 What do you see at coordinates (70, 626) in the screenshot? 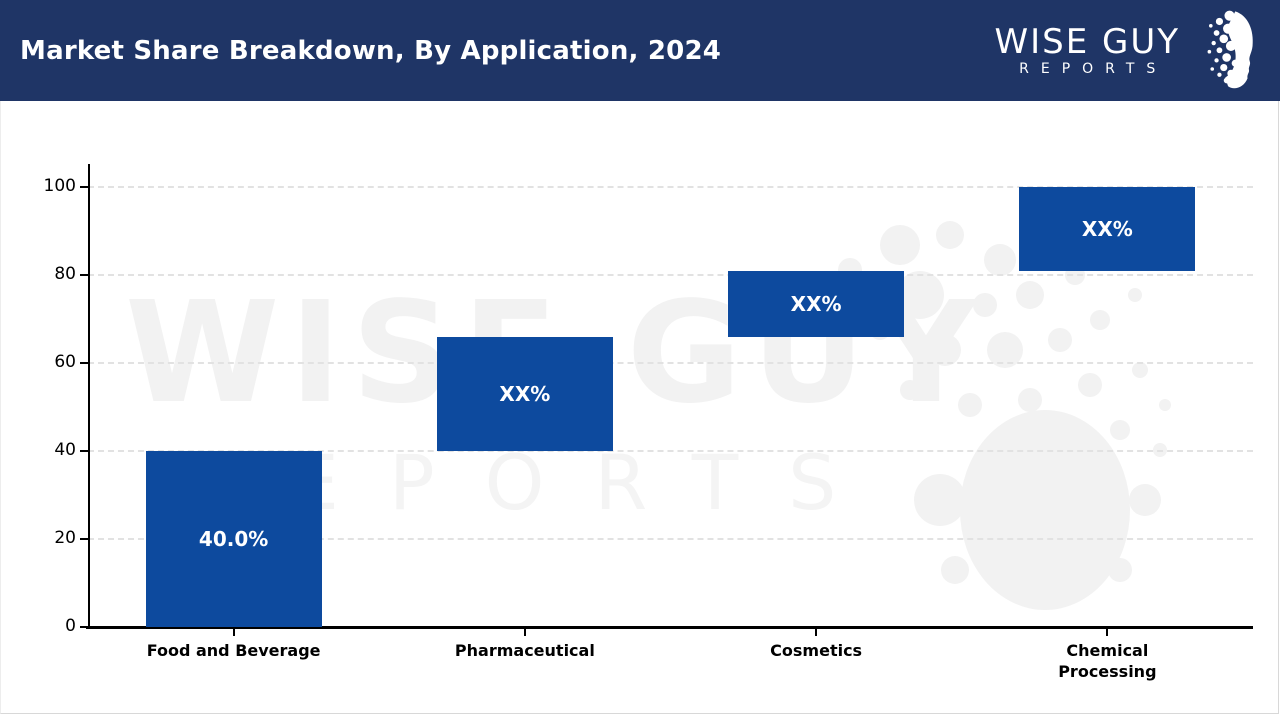
I see `y-axis-tick-label: 0` at bounding box center [70, 626].